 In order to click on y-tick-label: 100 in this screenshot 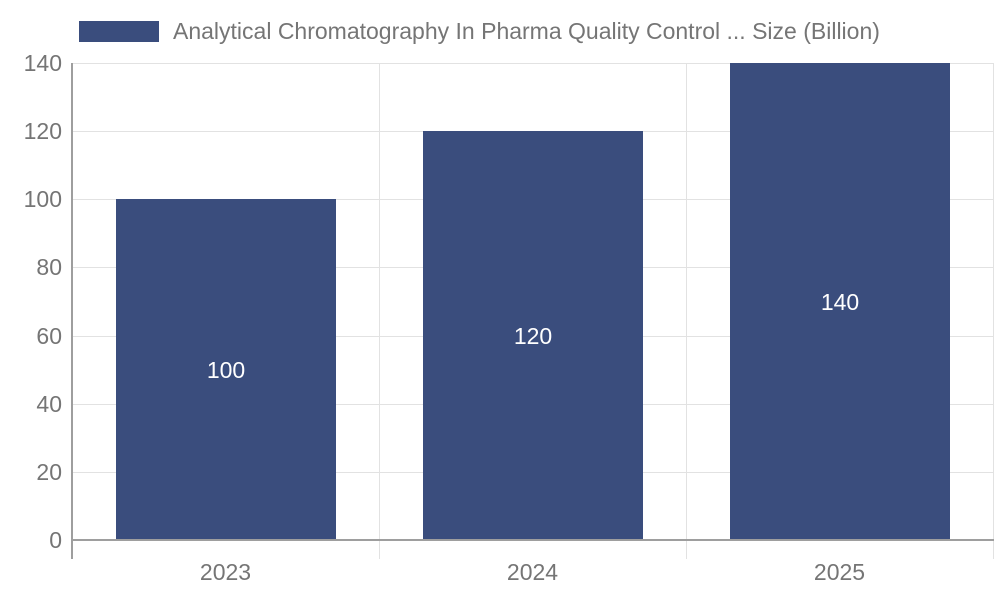, I will do `click(42, 199)`.